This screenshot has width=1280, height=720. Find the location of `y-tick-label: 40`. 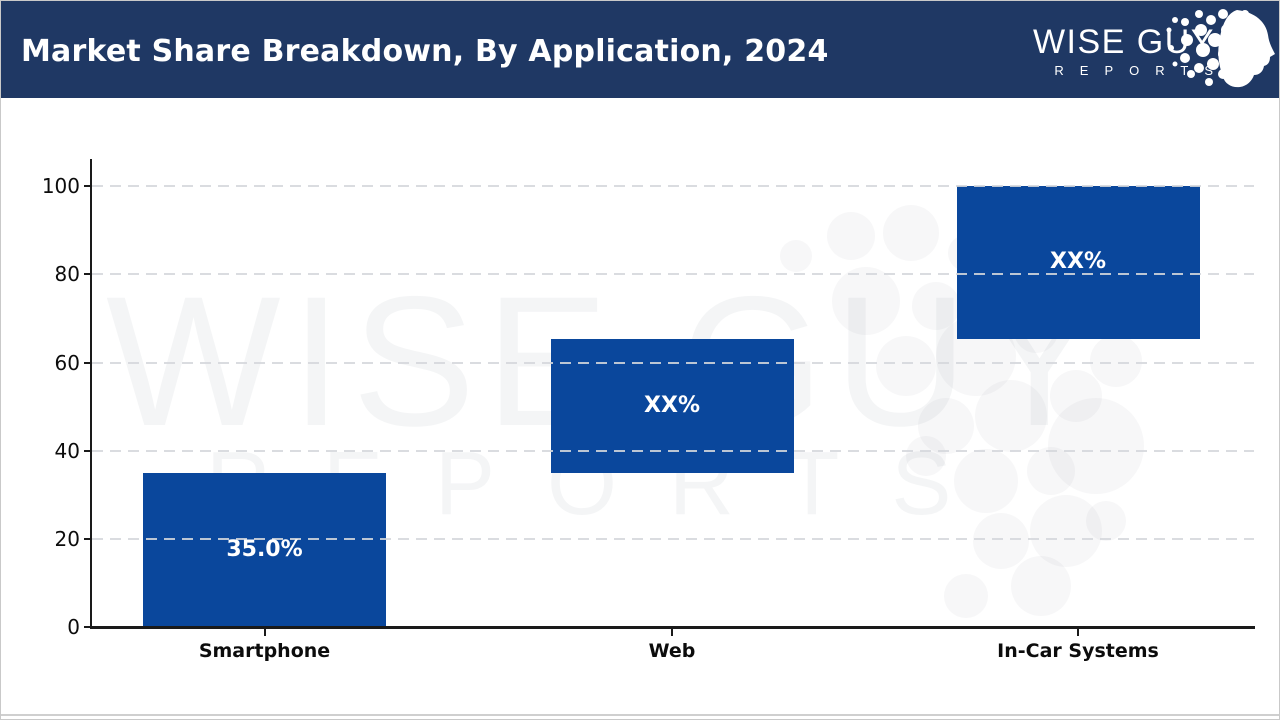

y-tick-label: 40 is located at coordinates (67, 450).